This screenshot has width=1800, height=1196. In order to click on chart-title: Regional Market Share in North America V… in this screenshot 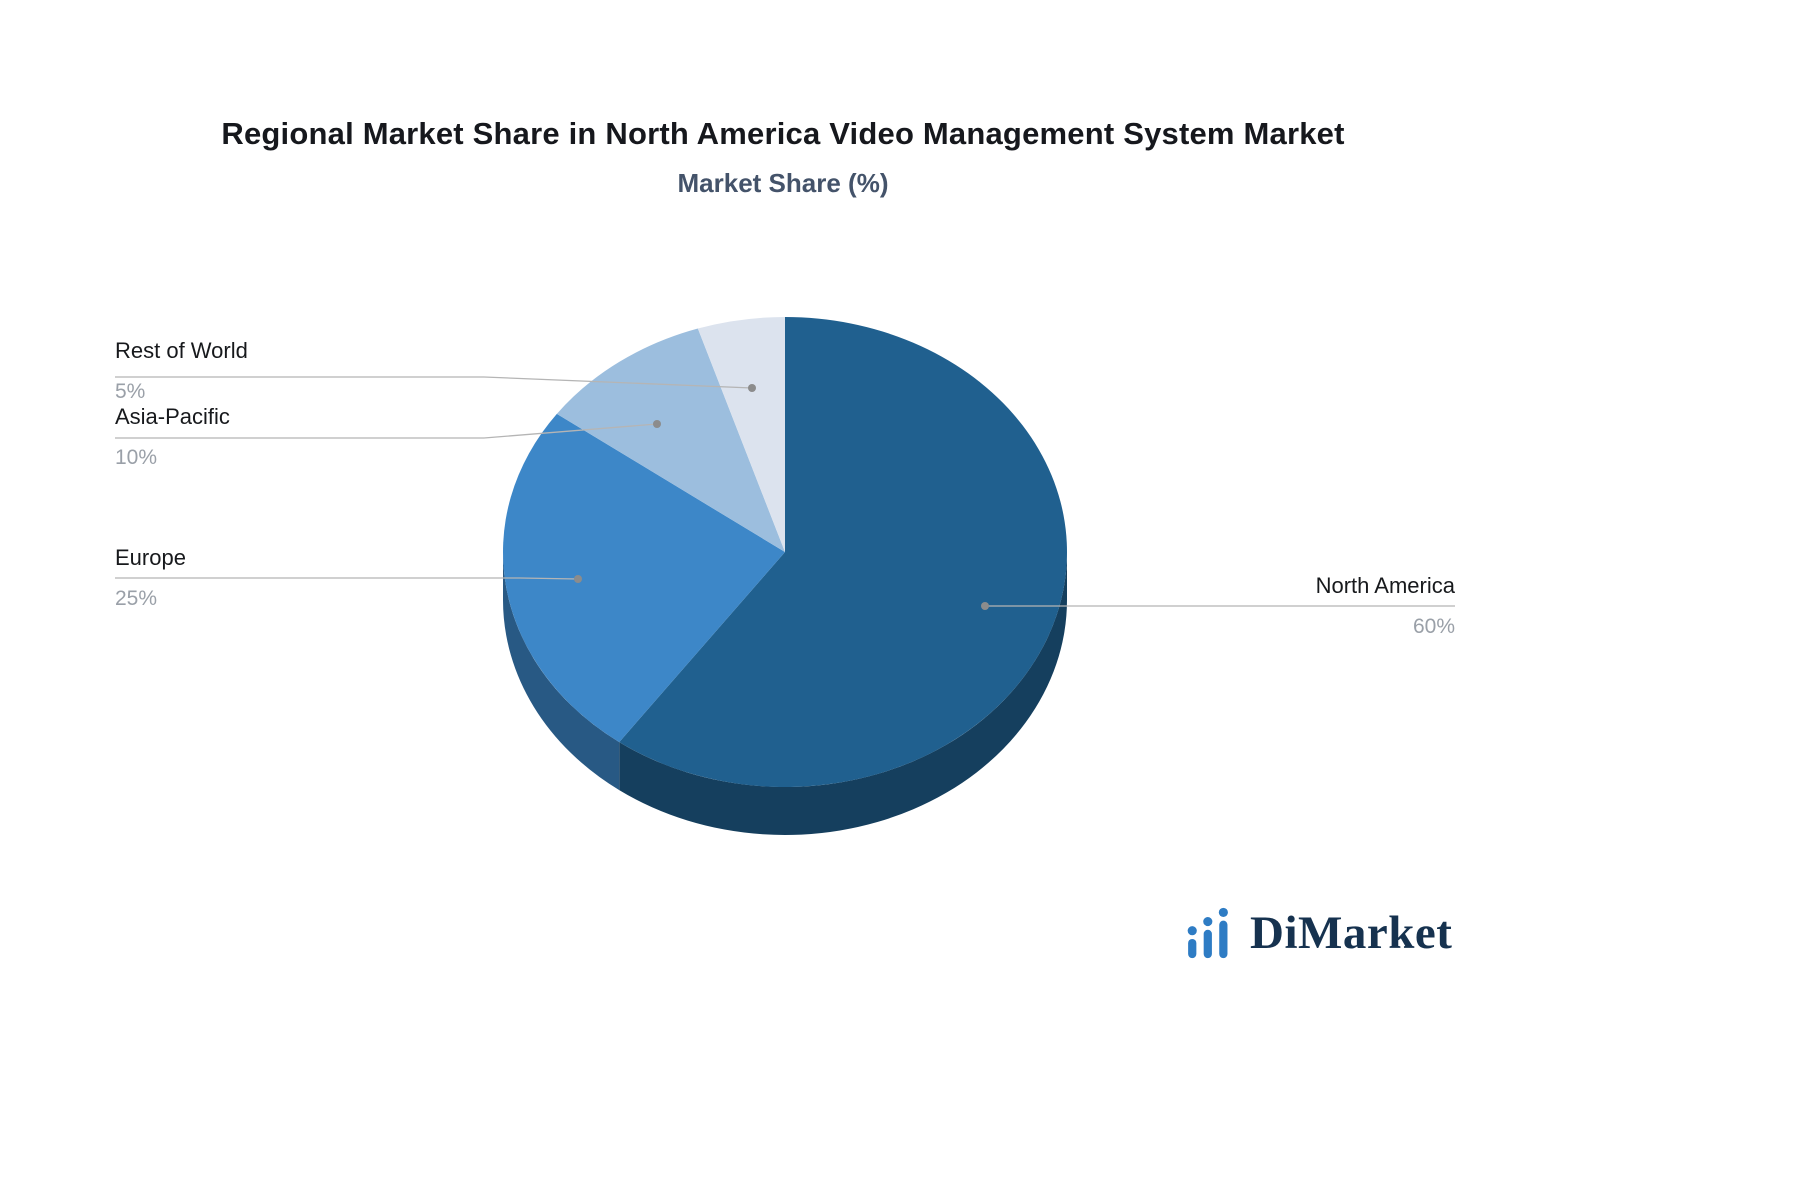, I will do `click(783, 133)`.